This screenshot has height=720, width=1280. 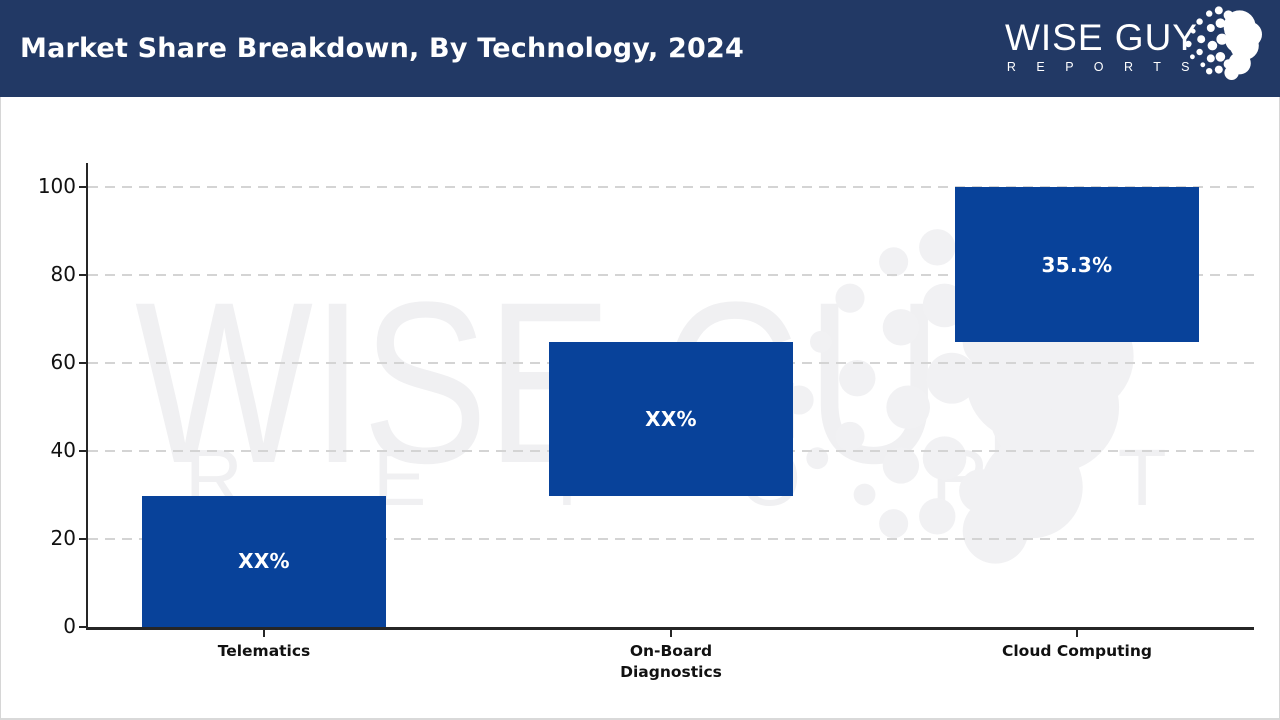 What do you see at coordinates (56, 186) in the screenshot?
I see `y-tick-label-100: 100` at bounding box center [56, 186].